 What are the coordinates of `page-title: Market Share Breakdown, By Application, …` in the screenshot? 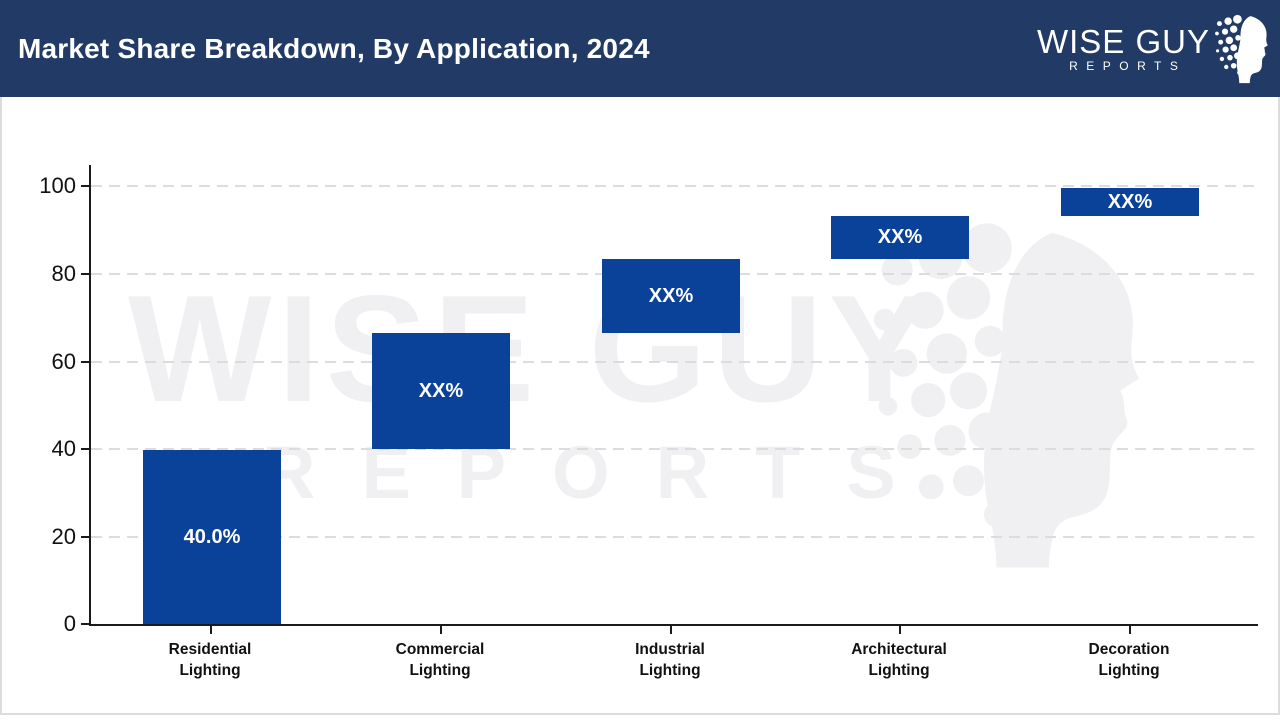 It's located at (334, 48).